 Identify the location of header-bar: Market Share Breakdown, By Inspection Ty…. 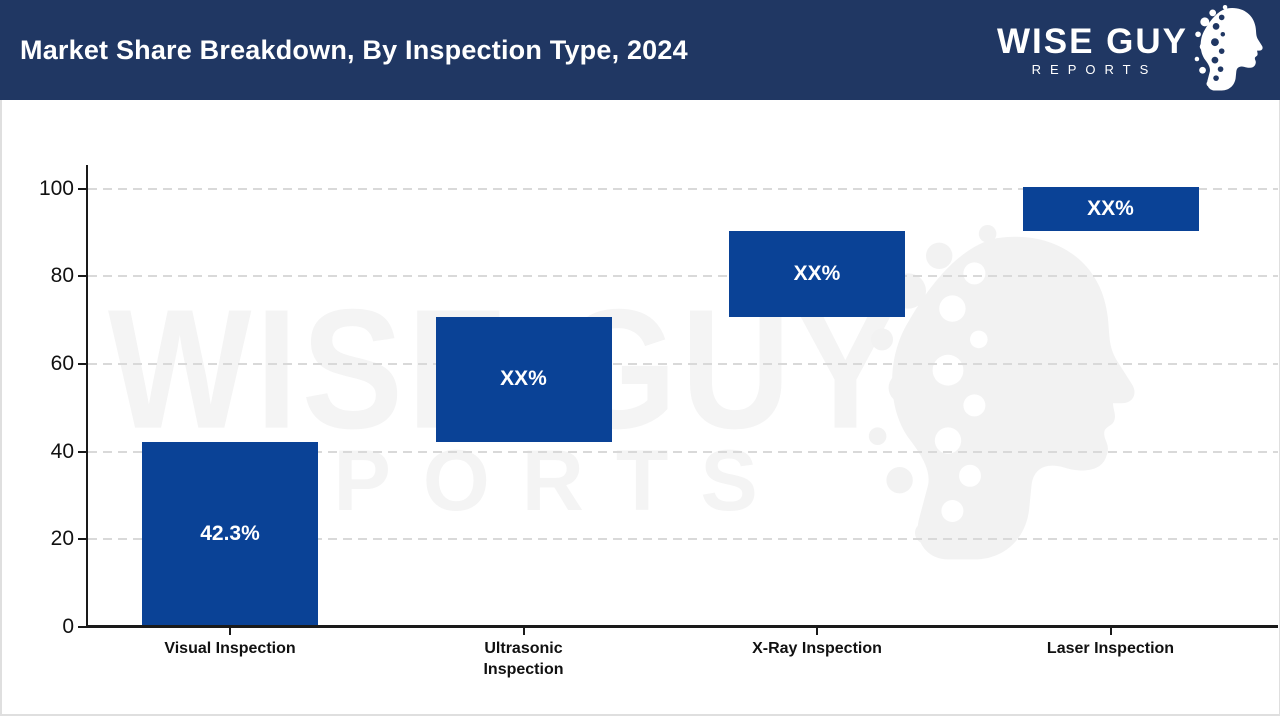
(640, 50).